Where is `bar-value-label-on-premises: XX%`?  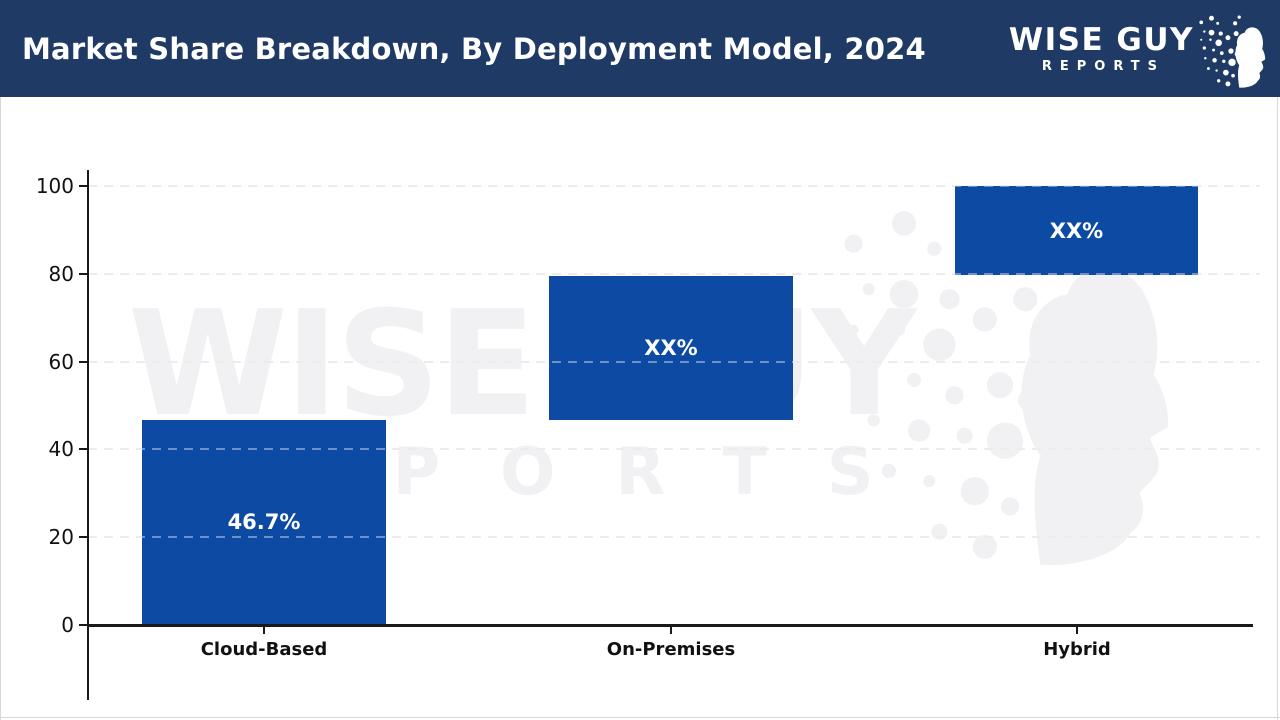 bar-value-label-on-premises: XX% is located at coordinates (671, 347).